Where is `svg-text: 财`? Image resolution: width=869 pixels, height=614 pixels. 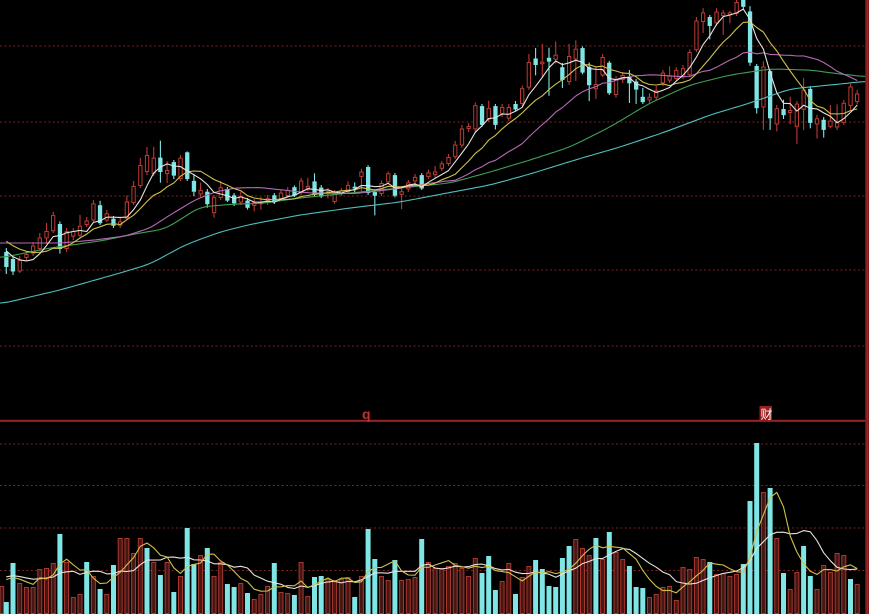
svg-text: 财 is located at coordinates (767, 415).